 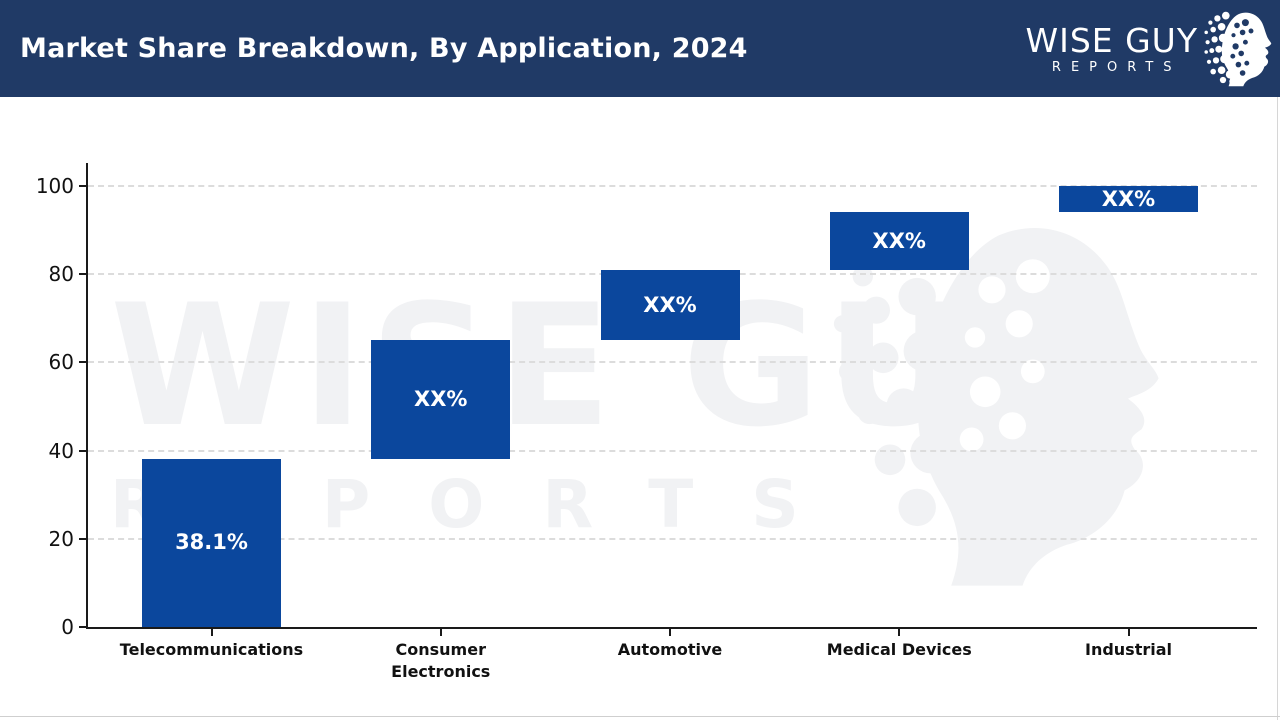 What do you see at coordinates (87, 396) in the screenshot?
I see `y-axis-spine` at bounding box center [87, 396].